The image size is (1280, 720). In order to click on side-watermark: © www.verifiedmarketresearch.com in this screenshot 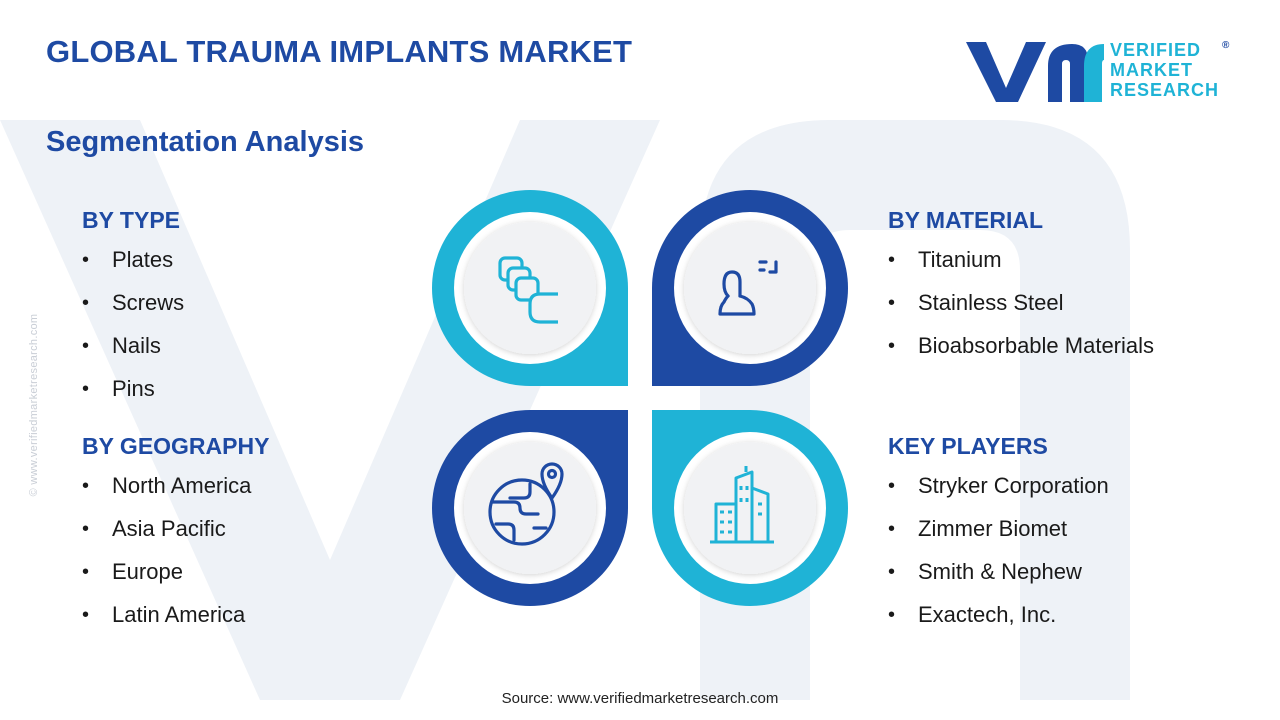, I will do `click(34, 405)`.